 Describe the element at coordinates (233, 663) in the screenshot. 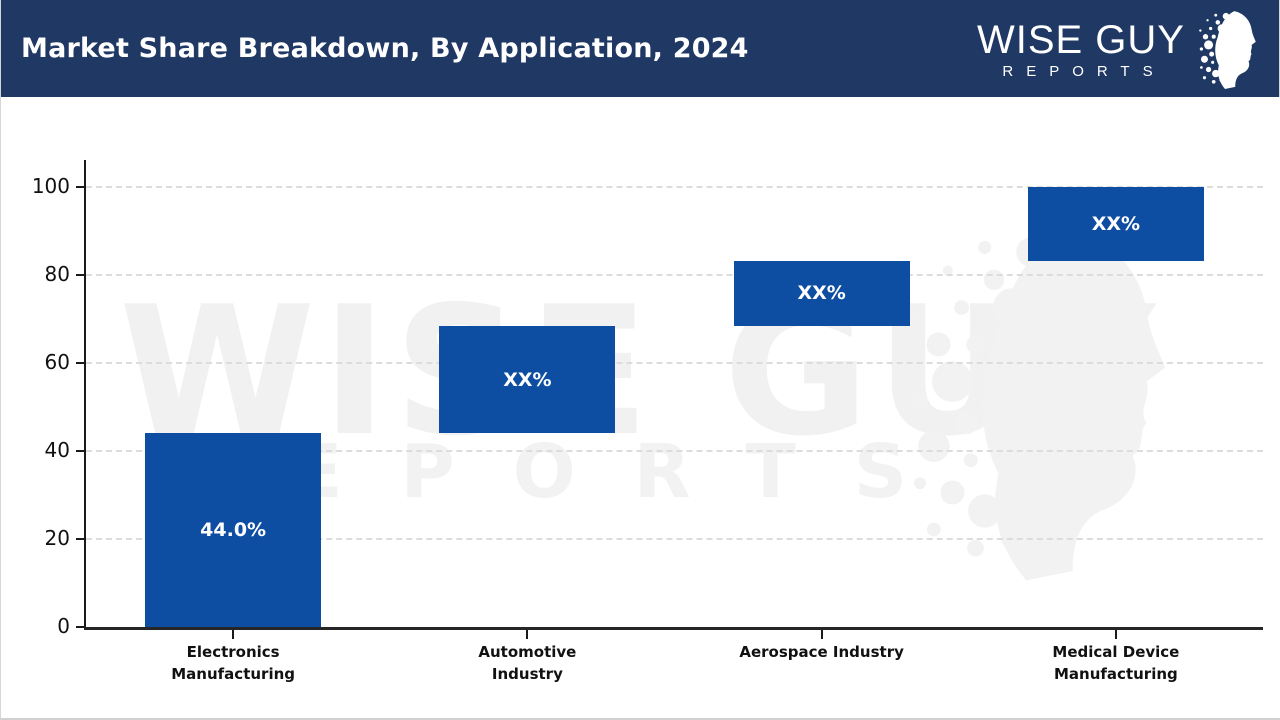

I see `category-label: Electronics Manufacturing` at that location.